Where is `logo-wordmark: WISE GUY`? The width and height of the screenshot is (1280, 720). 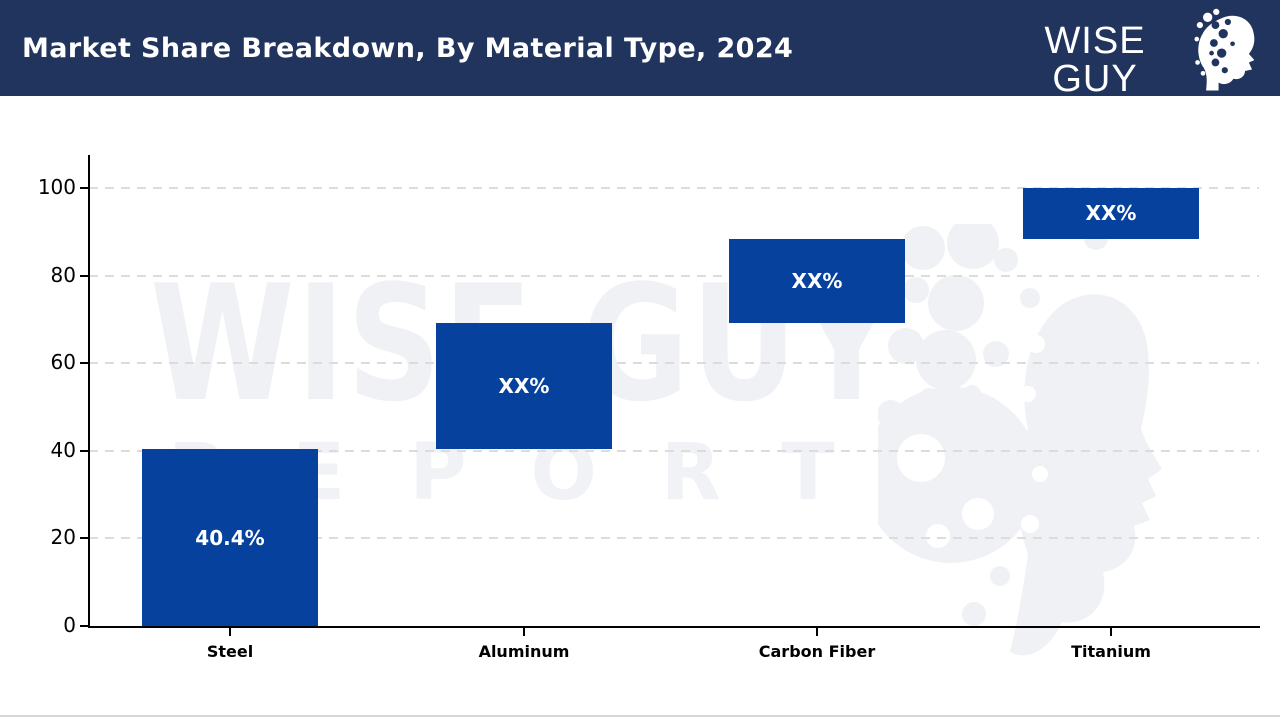 logo-wordmark: WISE GUY is located at coordinates (1095, 60).